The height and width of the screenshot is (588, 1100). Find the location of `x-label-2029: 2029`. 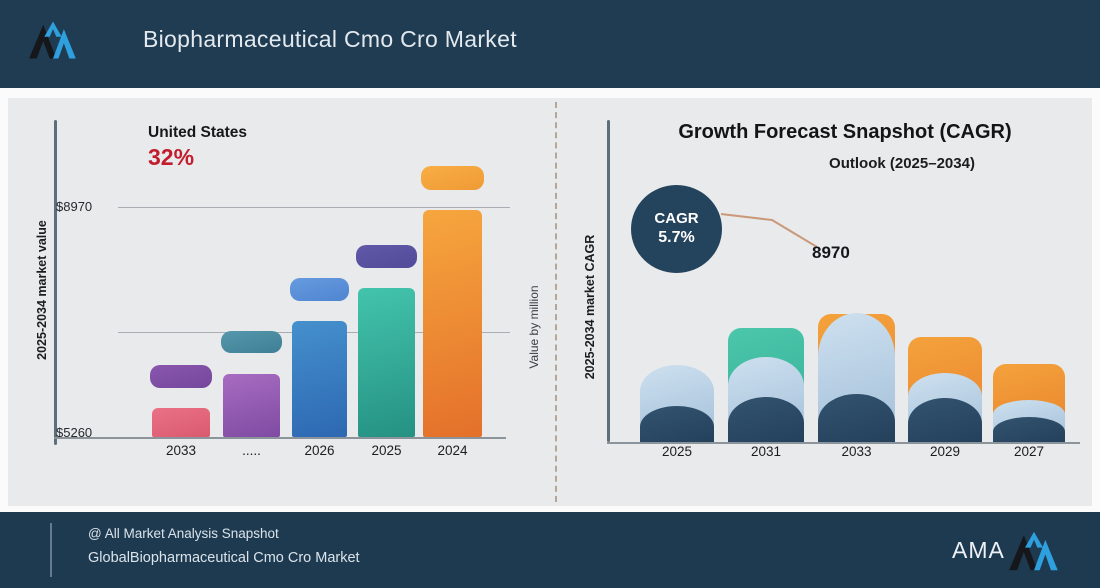

x-label-2029: 2029 is located at coordinates (945, 451).